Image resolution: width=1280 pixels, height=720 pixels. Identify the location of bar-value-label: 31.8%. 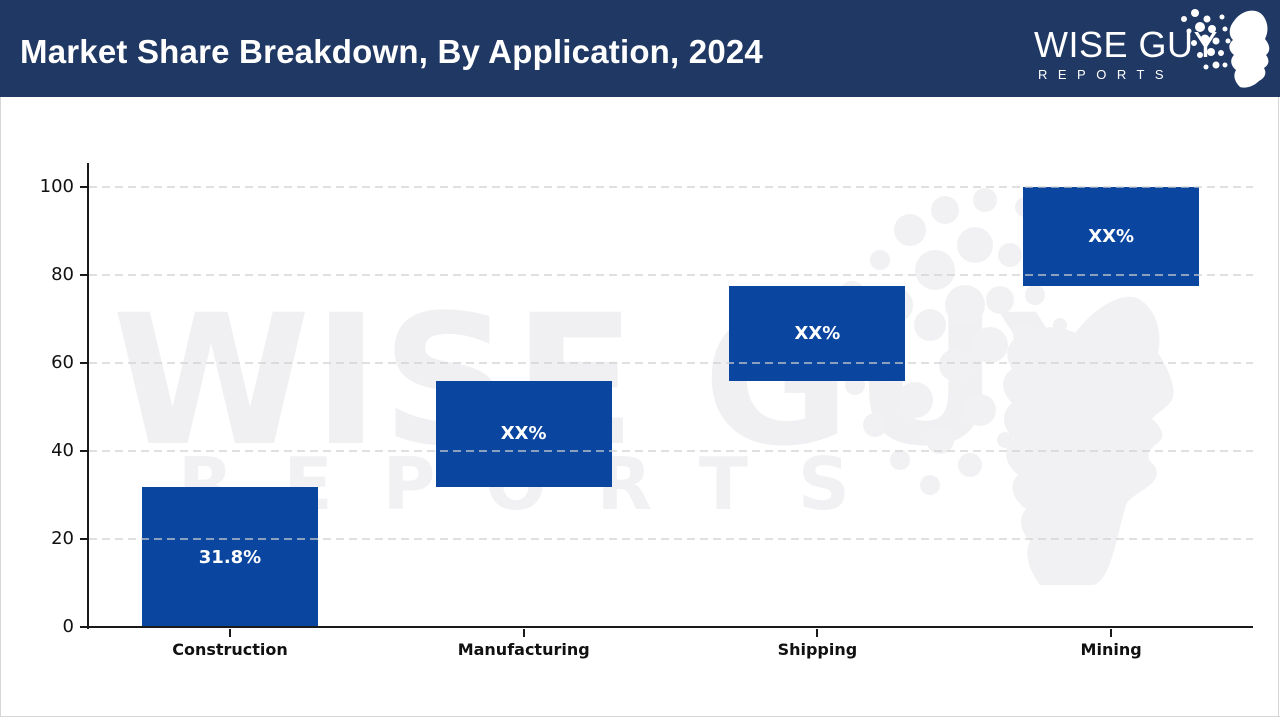
(230, 557).